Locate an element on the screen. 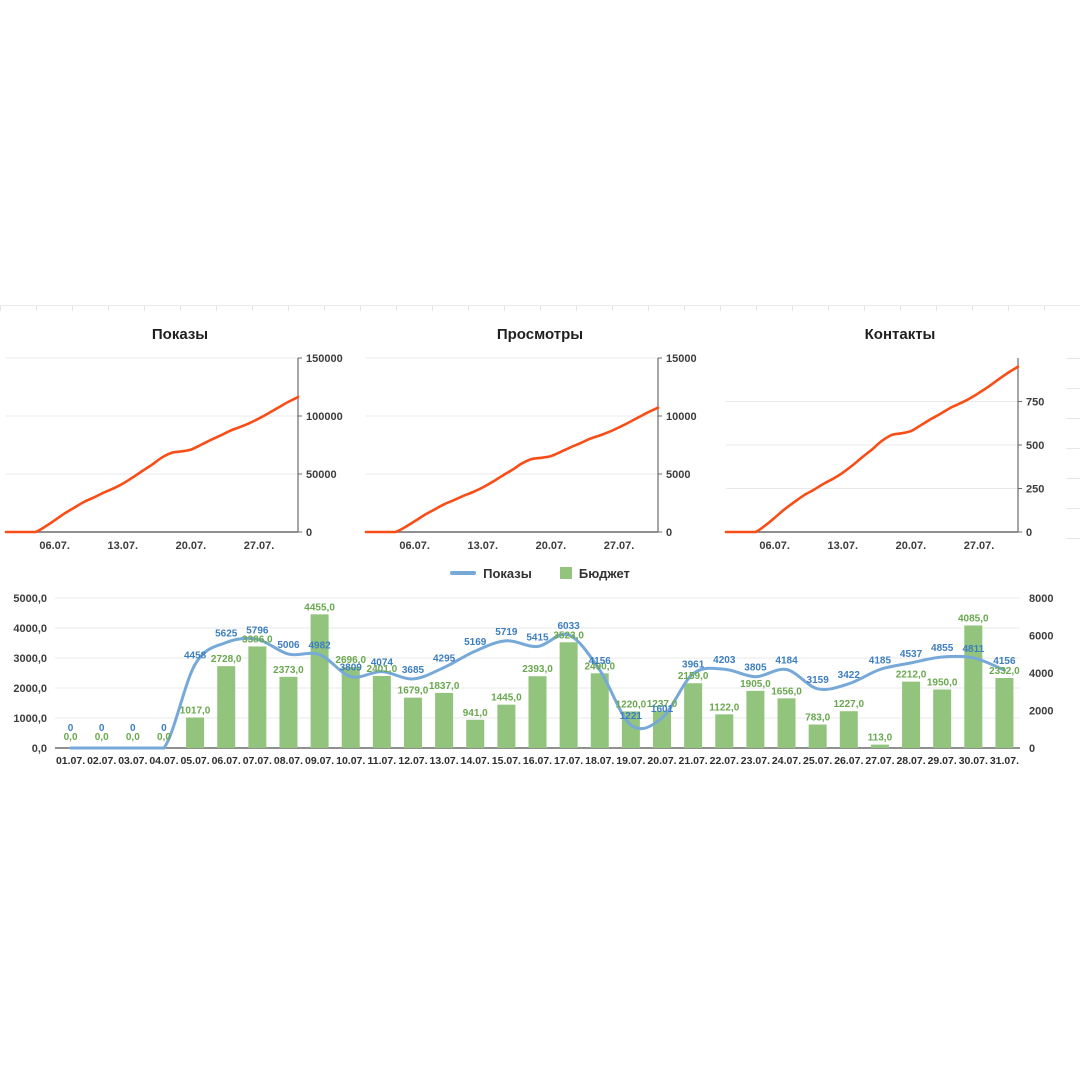 This screenshot has height=1080, width=1080. svg-text: 113,0 is located at coordinates (880, 738).